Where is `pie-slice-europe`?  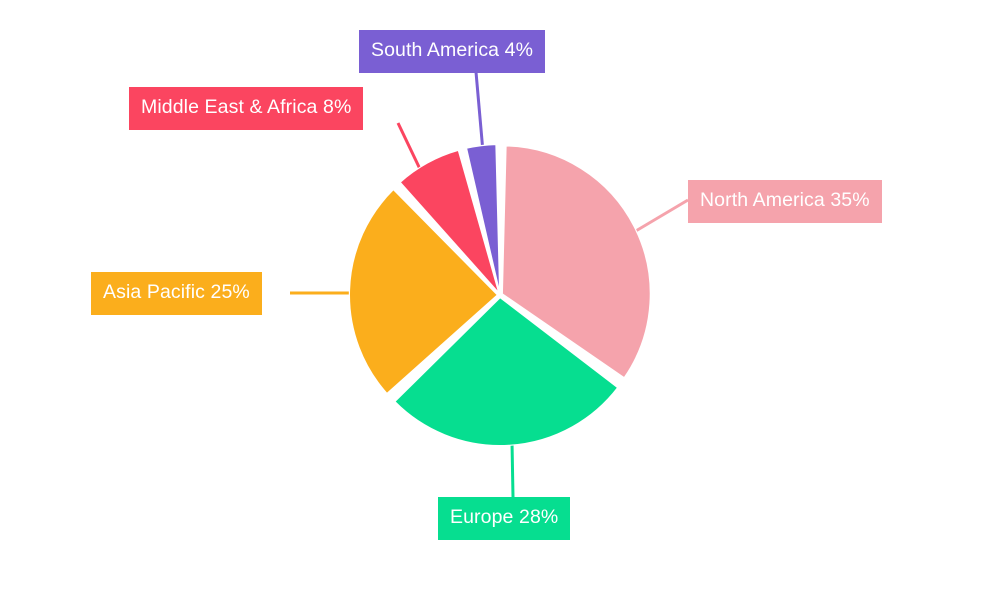
pie-slice-europe is located at coordinates (506, 371).